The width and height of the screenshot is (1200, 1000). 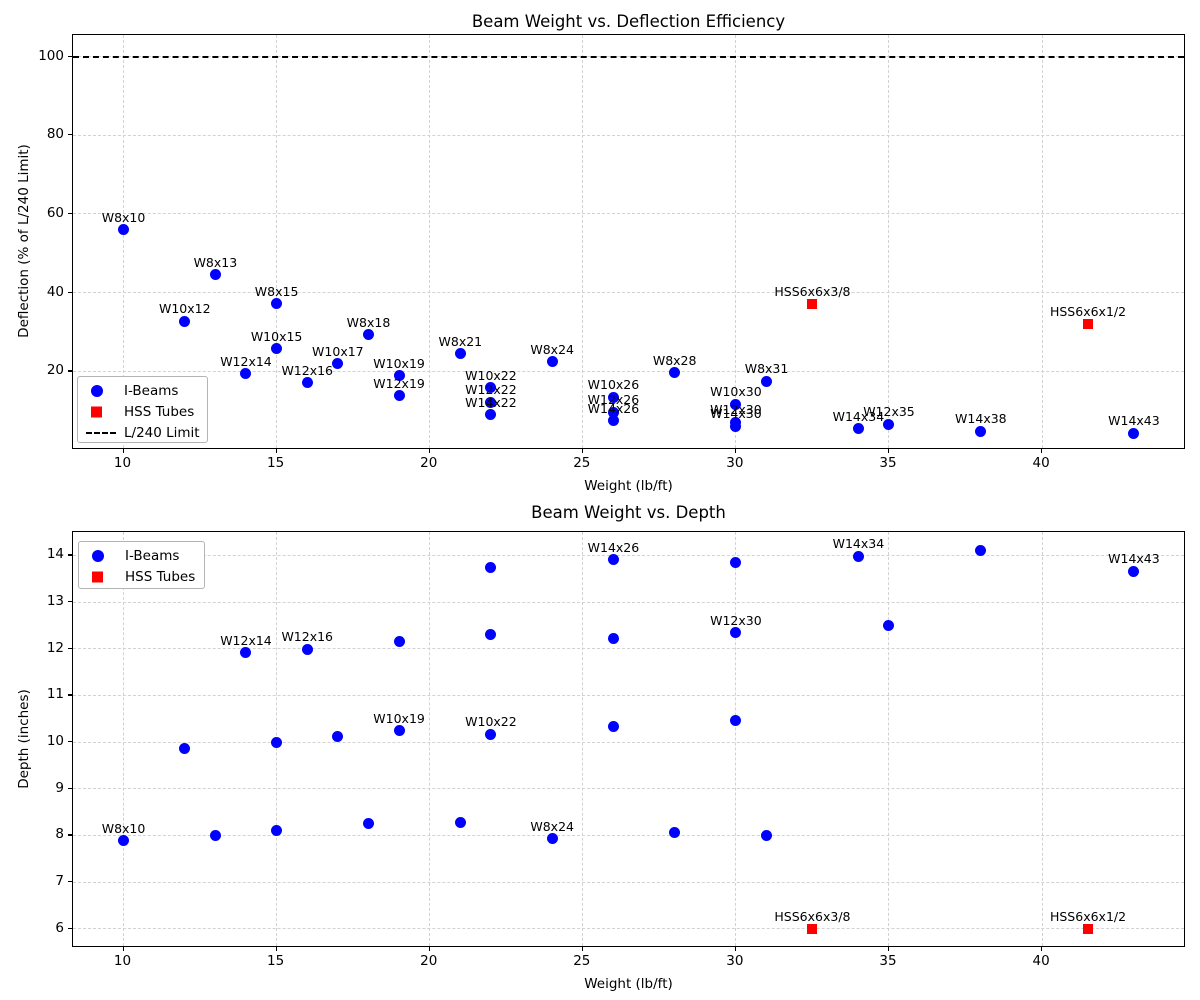 I want to click on limit-line, so click(x=628, y=56).